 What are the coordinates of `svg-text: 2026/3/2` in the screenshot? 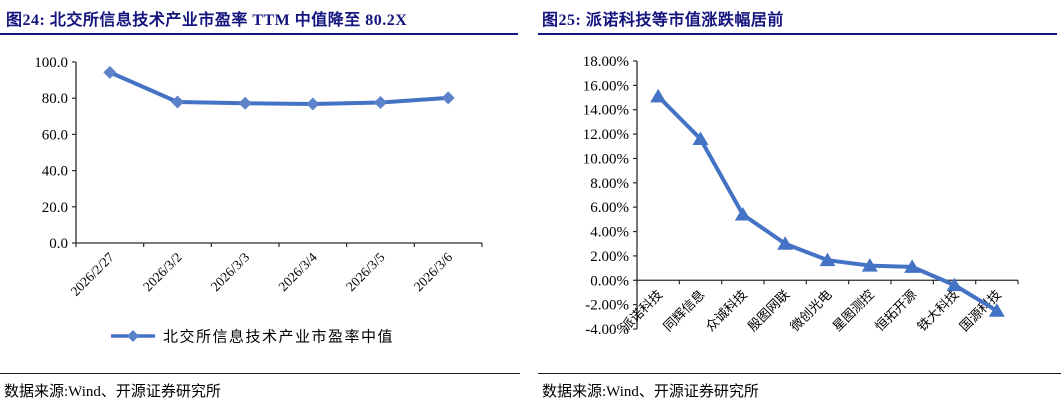 It's located at (162, 272).